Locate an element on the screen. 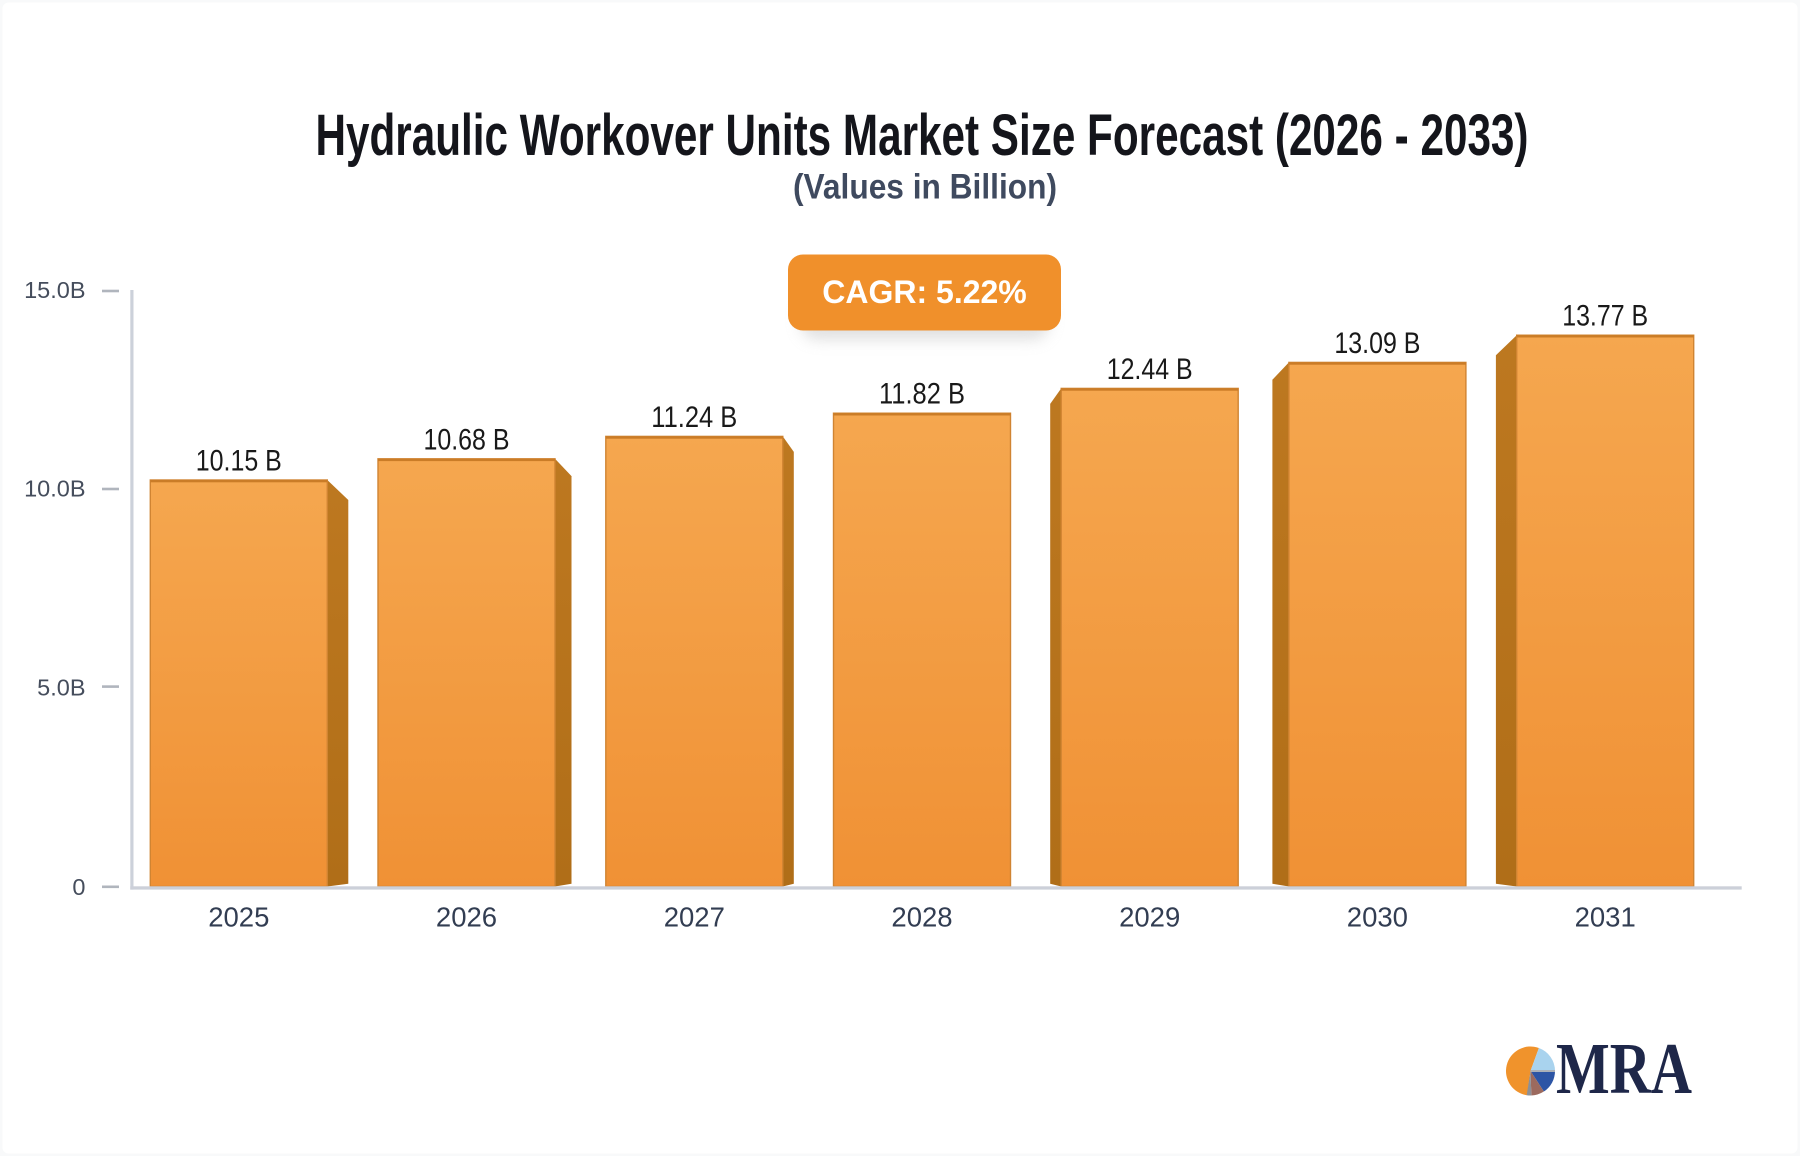 Image resolution: width=1800 pixels, height=1156 pixels. svg-text: (Values in Billion) is located at coordinates (925, 187).